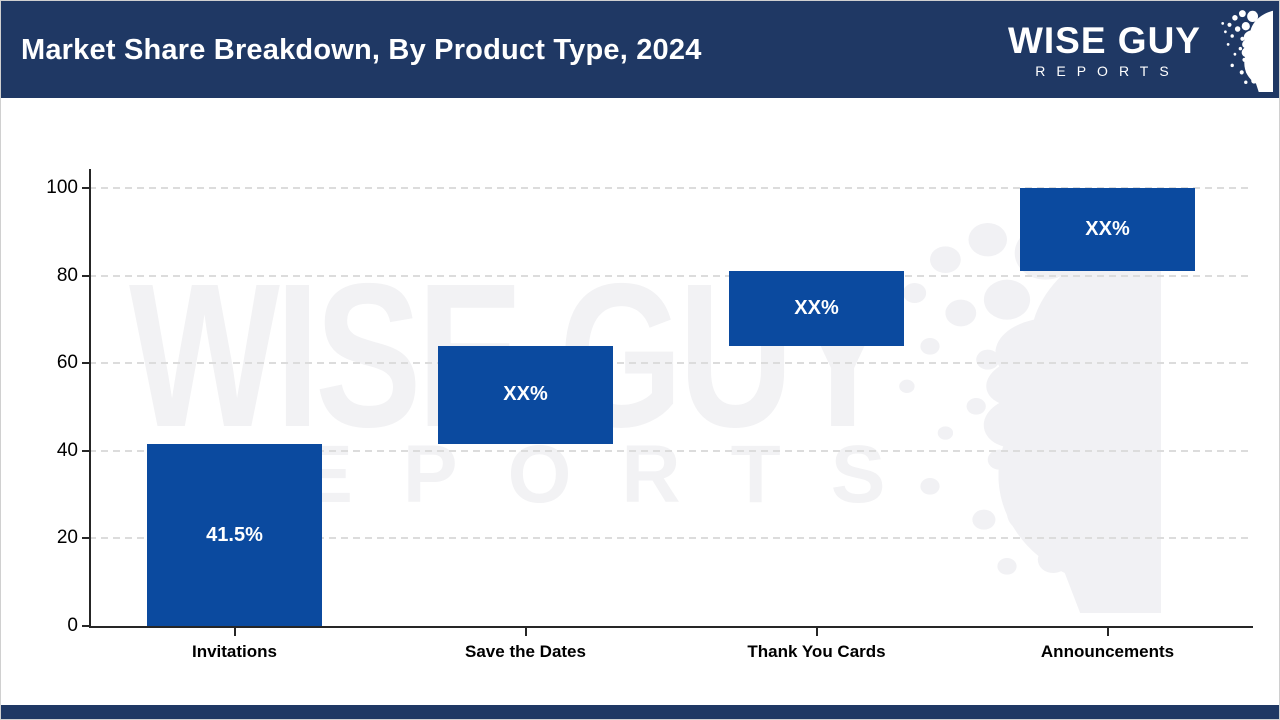 The width and height of the screenshot is (1280, 720). I want to click on y-axis, so click(90, 398).